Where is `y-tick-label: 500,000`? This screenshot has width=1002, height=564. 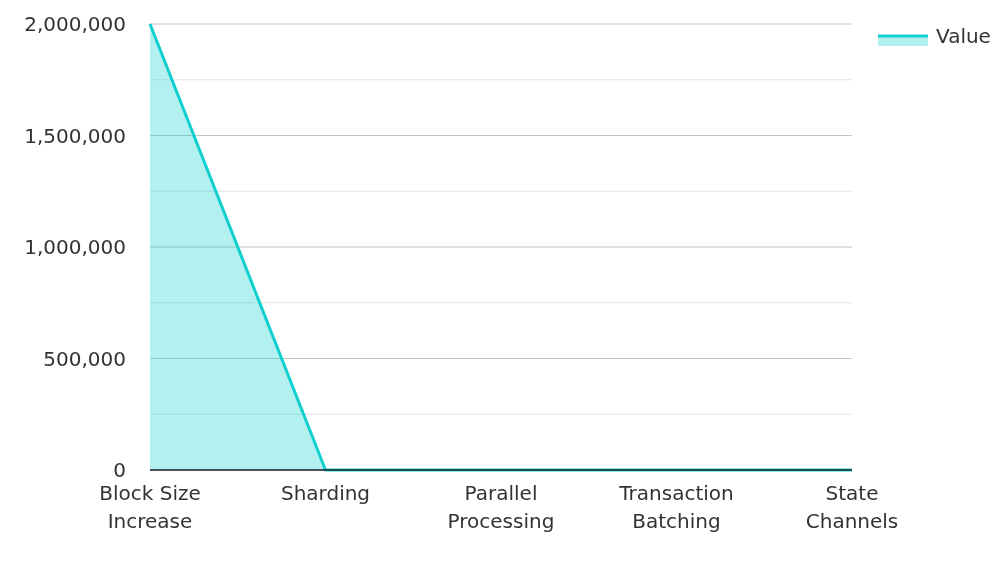
y-tick-label: 500,000 is located at coordinates (84, 358).